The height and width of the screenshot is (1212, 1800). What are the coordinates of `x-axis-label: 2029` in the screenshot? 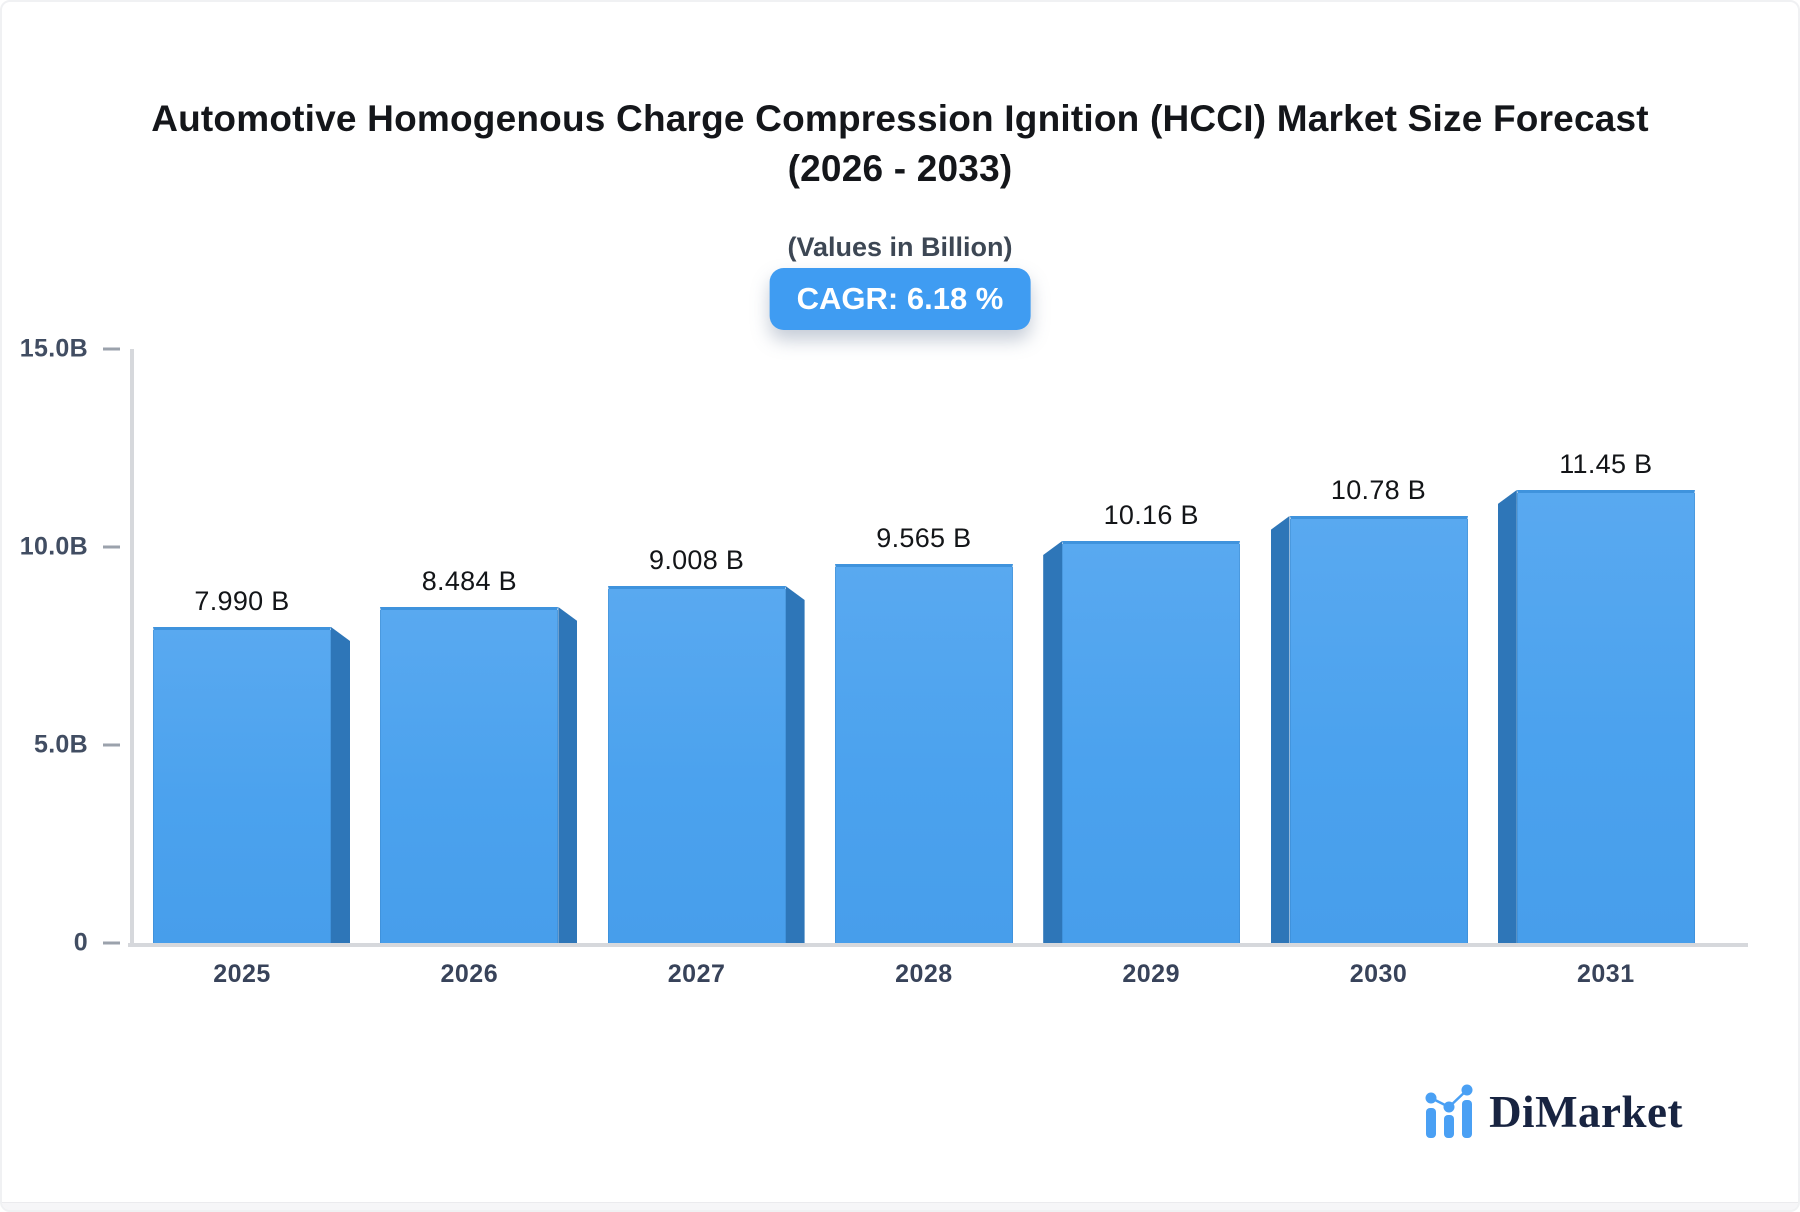 It's located at (1151, 974).